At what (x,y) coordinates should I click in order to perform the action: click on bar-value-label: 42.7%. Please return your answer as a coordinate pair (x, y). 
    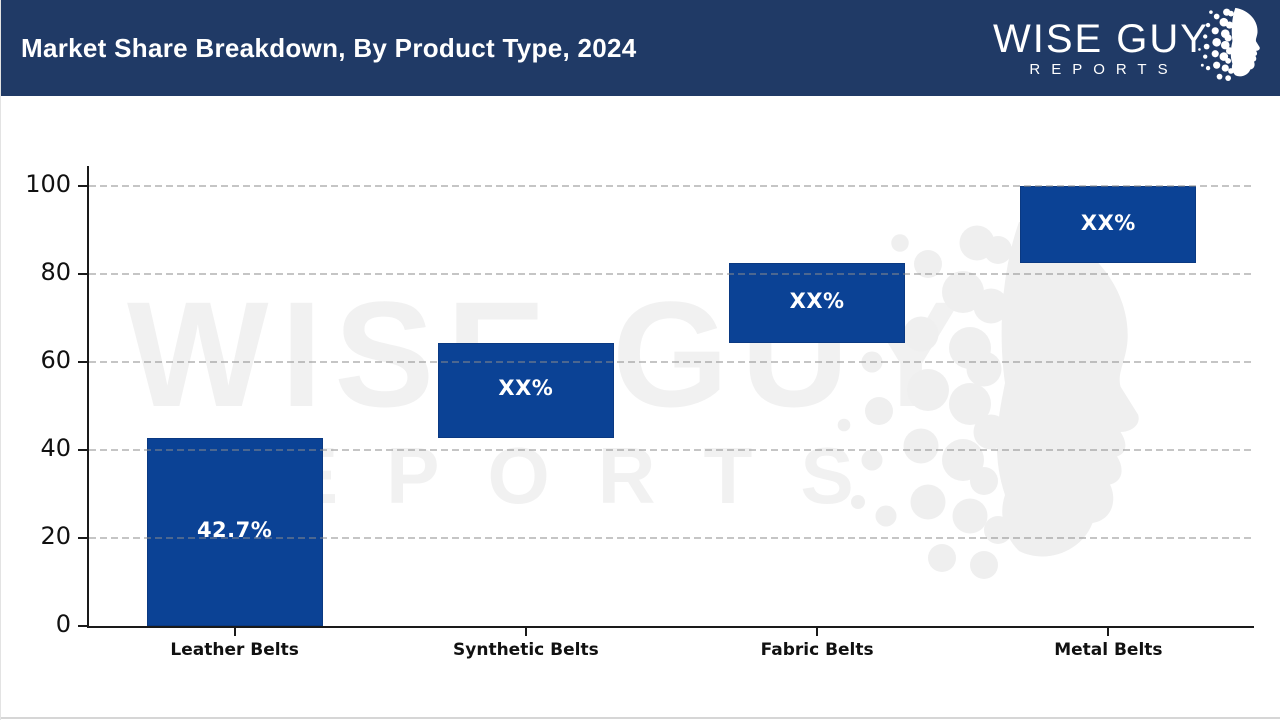
    Looking at the image, I should click on (234, 530).